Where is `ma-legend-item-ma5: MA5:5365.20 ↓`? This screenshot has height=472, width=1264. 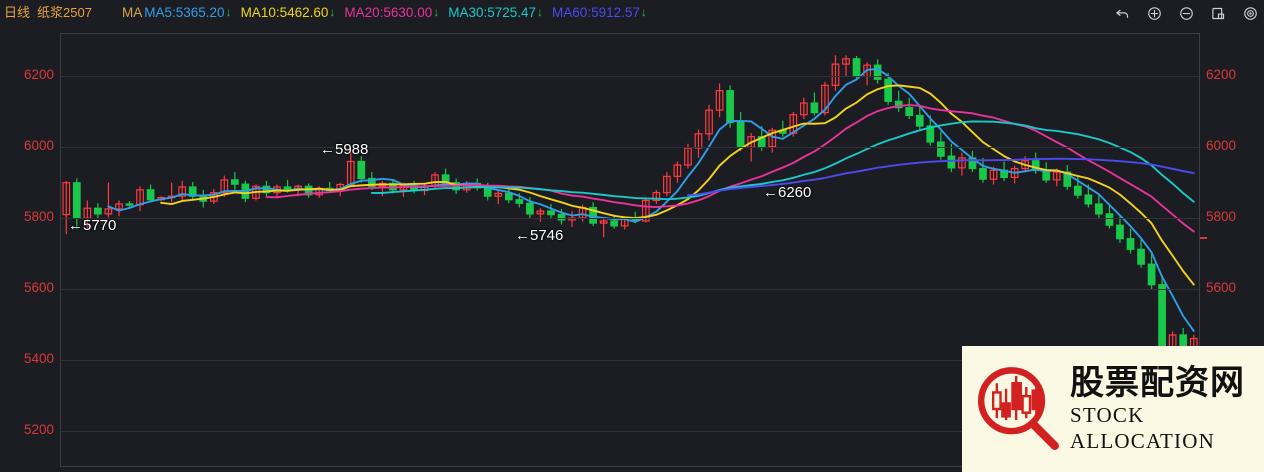 ma-legend-item-ma5: MA5:5365.20 ↓ is located at coordinates (187, 12).